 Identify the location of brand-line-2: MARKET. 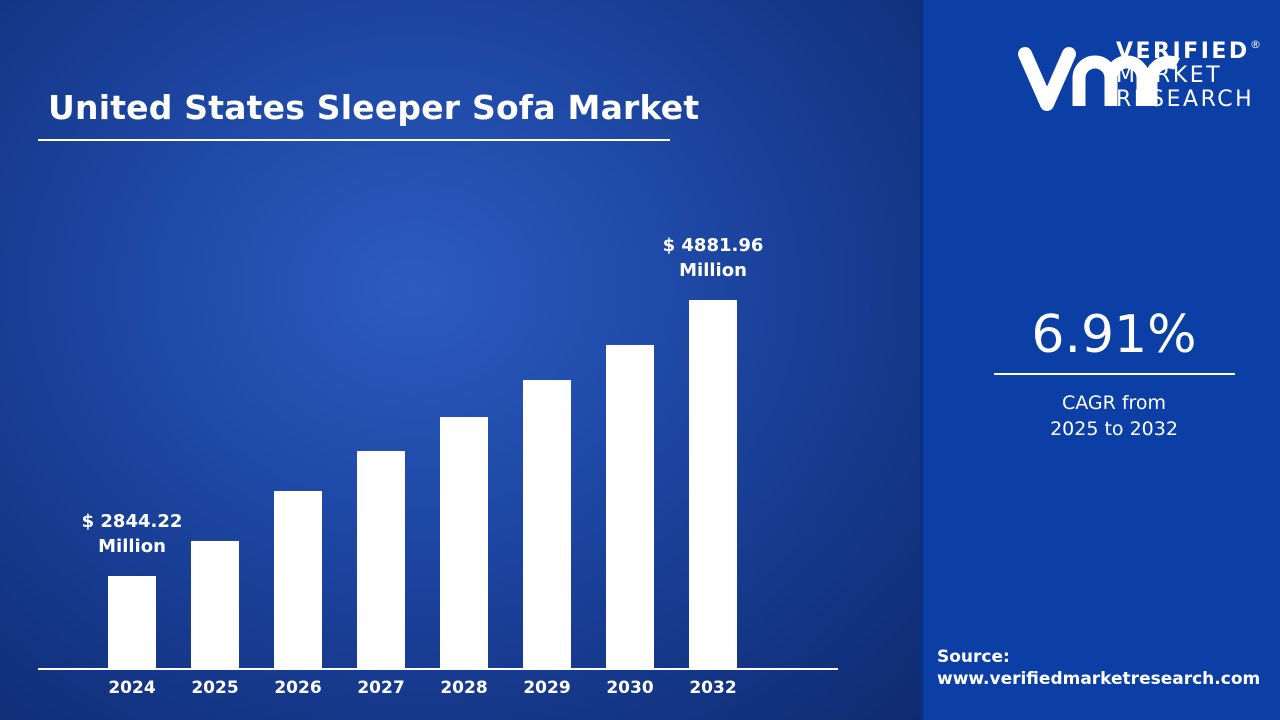
(1169, 75).